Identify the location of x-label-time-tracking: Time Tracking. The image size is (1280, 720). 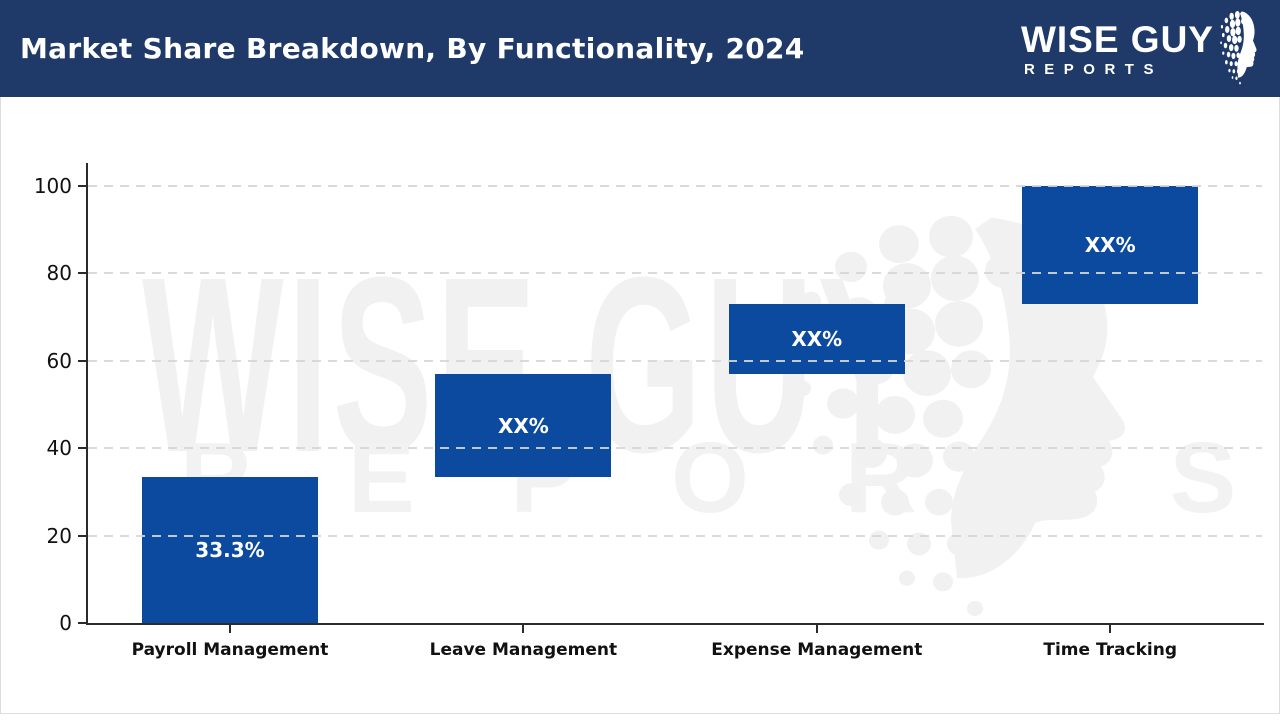
(1110, 650).